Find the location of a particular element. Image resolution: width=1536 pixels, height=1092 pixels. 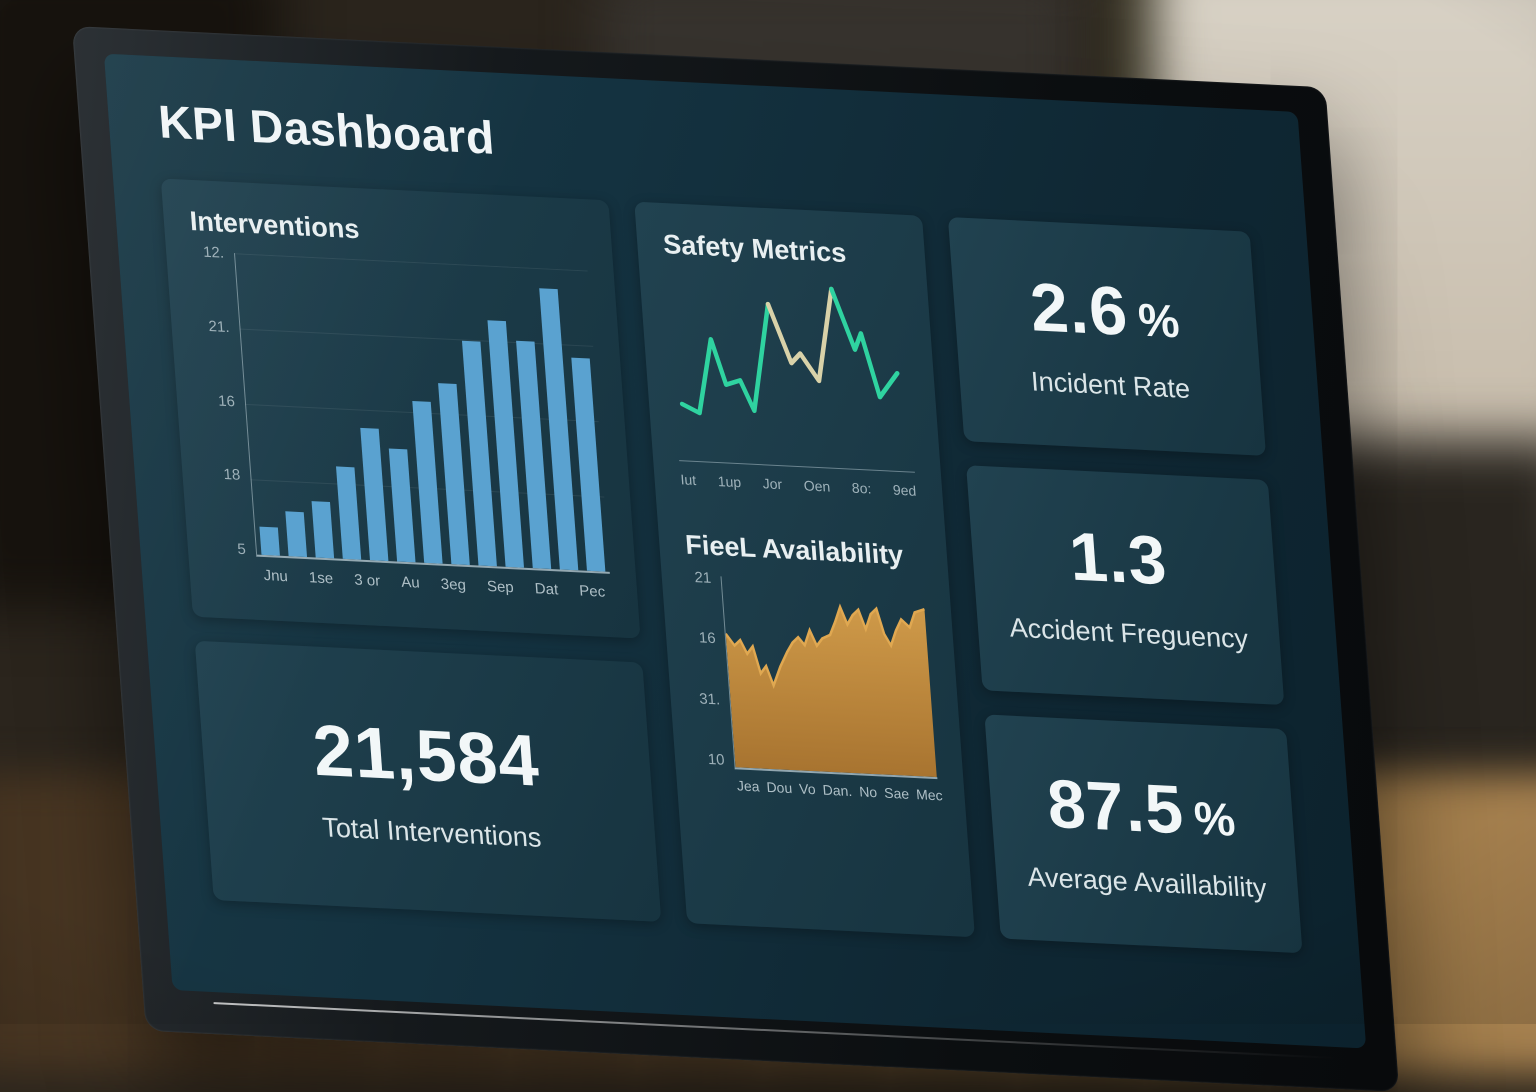

average-availability-card: 87.5% Average Availlability is located at coordinates (1143, 834).